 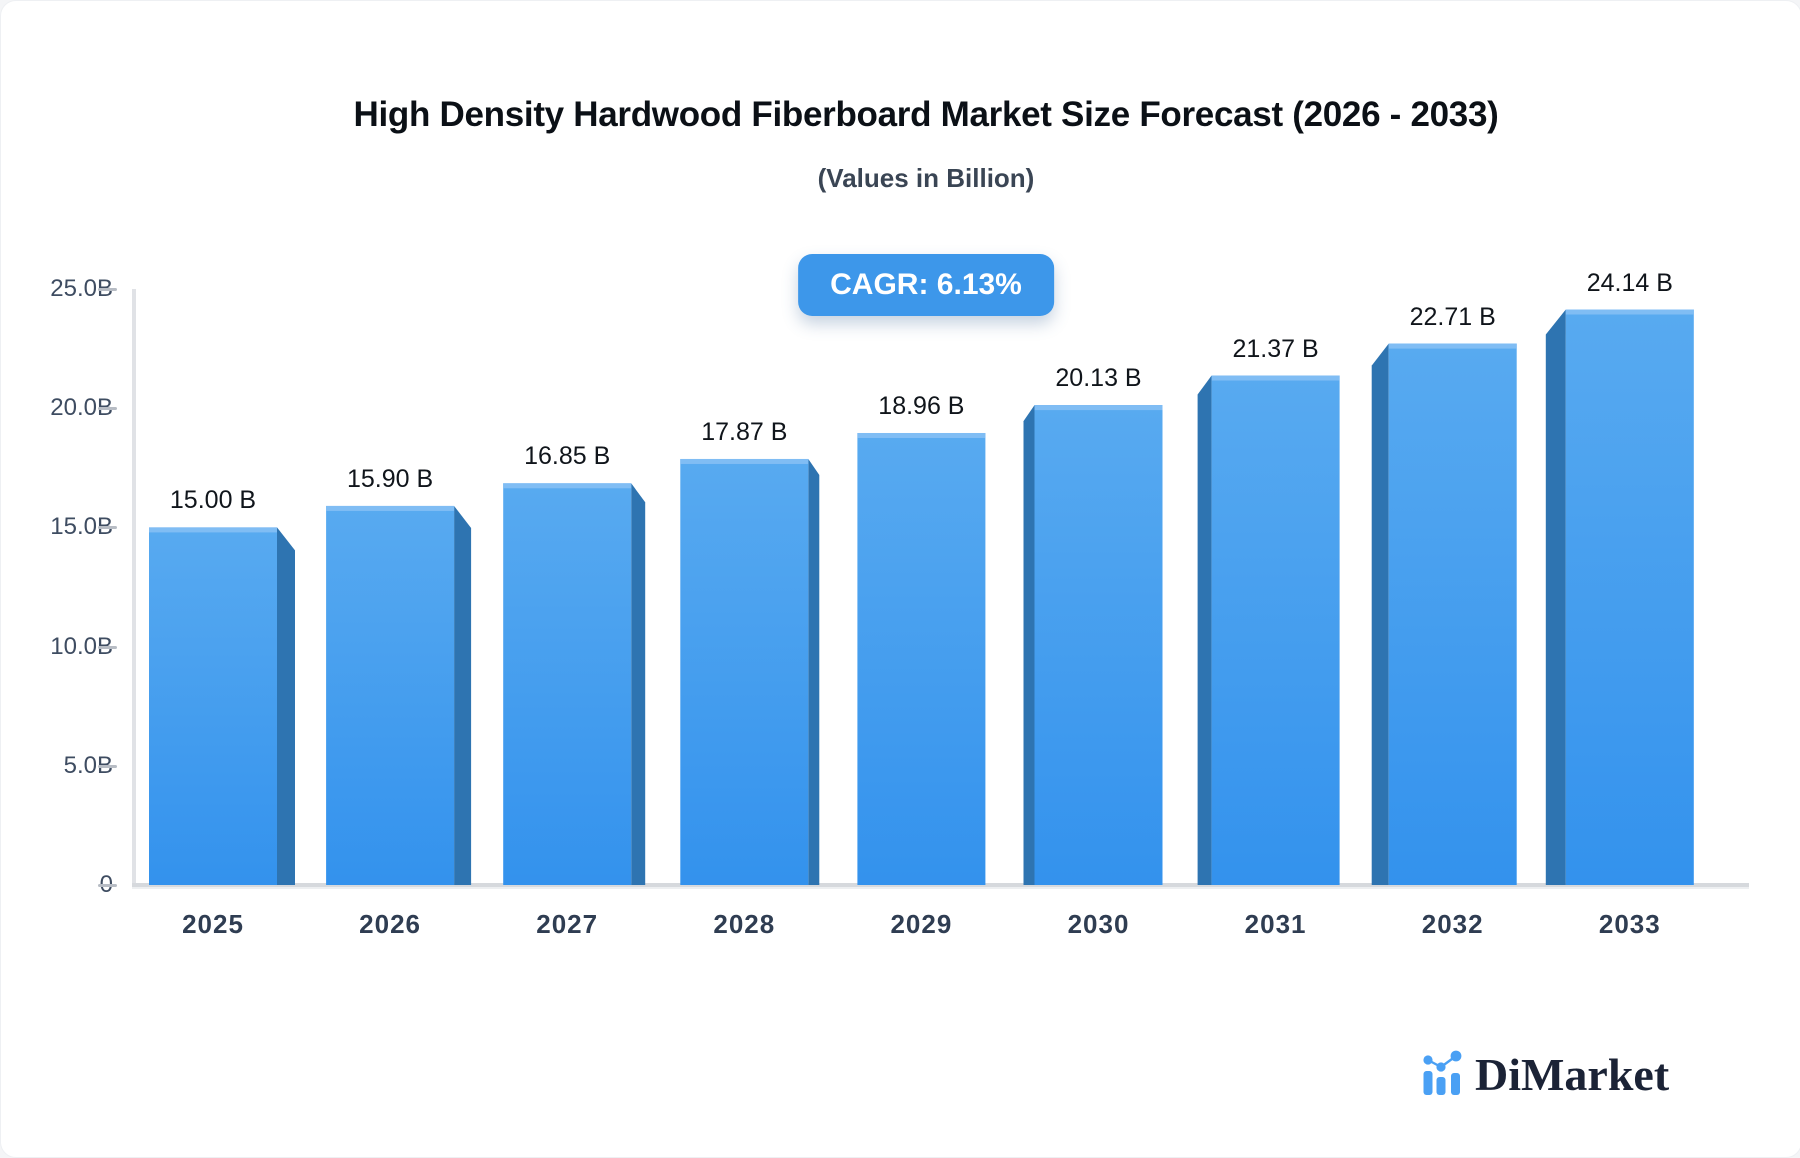 I want to click on y-tick-label: 0, so click(x=57, y=885).